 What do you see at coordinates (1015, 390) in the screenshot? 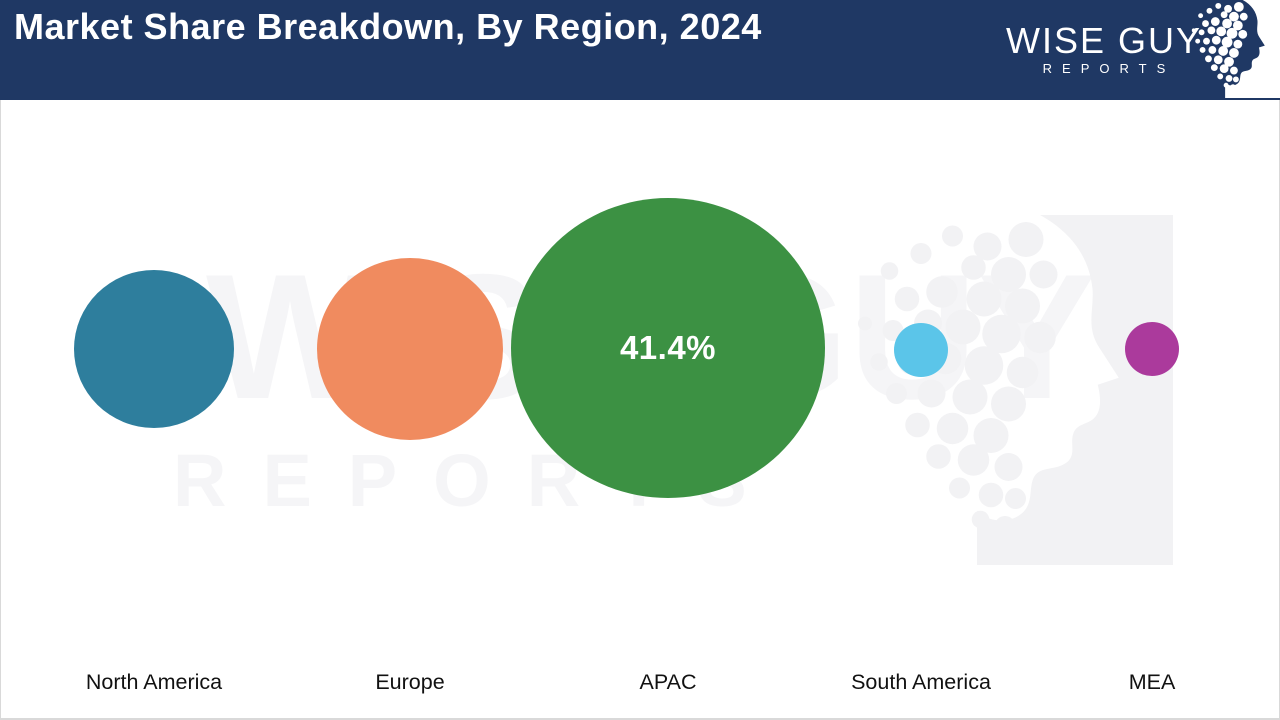
I see `watermark-head-icon` at bounding box center [1015, 390].